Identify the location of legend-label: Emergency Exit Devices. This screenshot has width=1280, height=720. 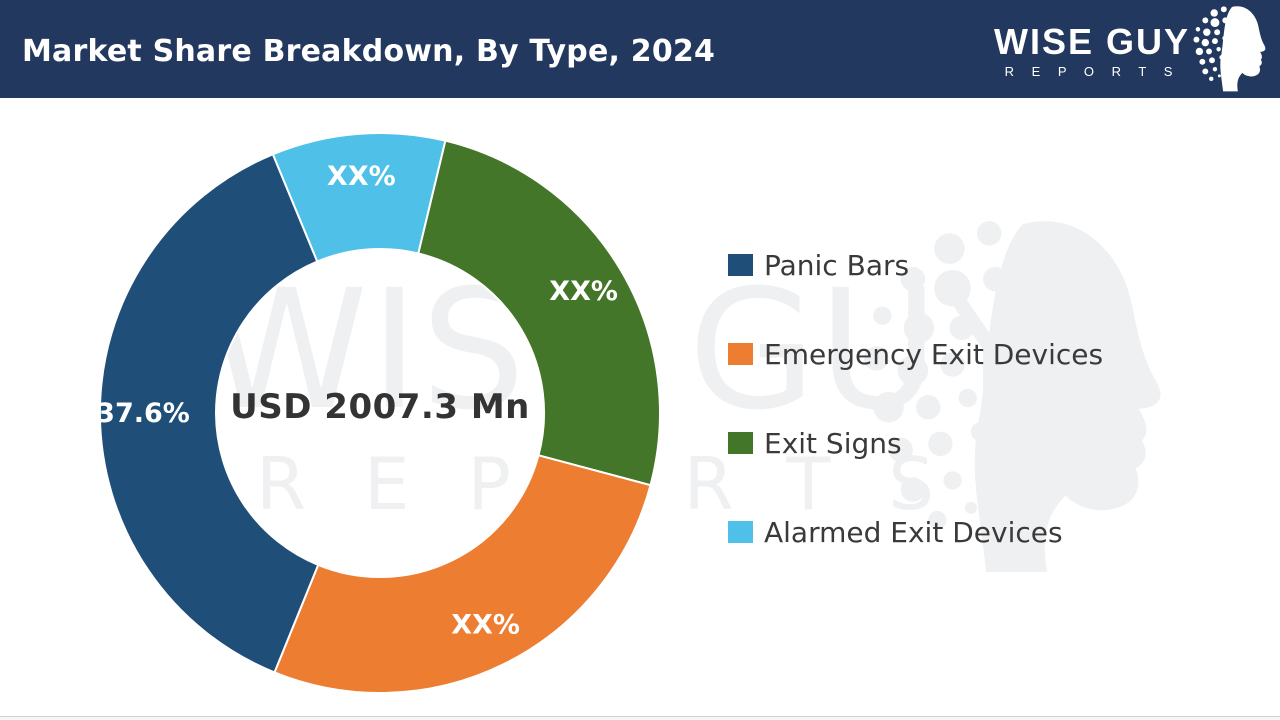
(934, 354).